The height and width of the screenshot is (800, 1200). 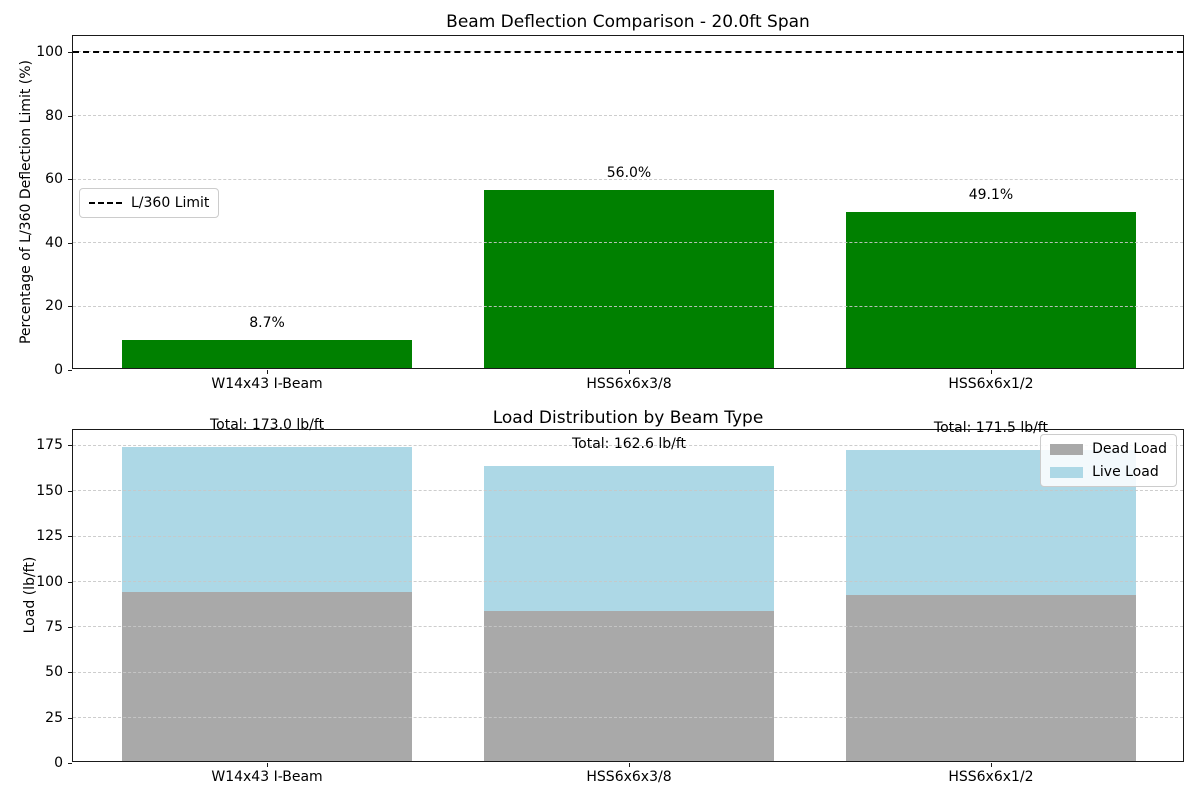 I want to click on l360-limit-line, so click(x=628, y=51).